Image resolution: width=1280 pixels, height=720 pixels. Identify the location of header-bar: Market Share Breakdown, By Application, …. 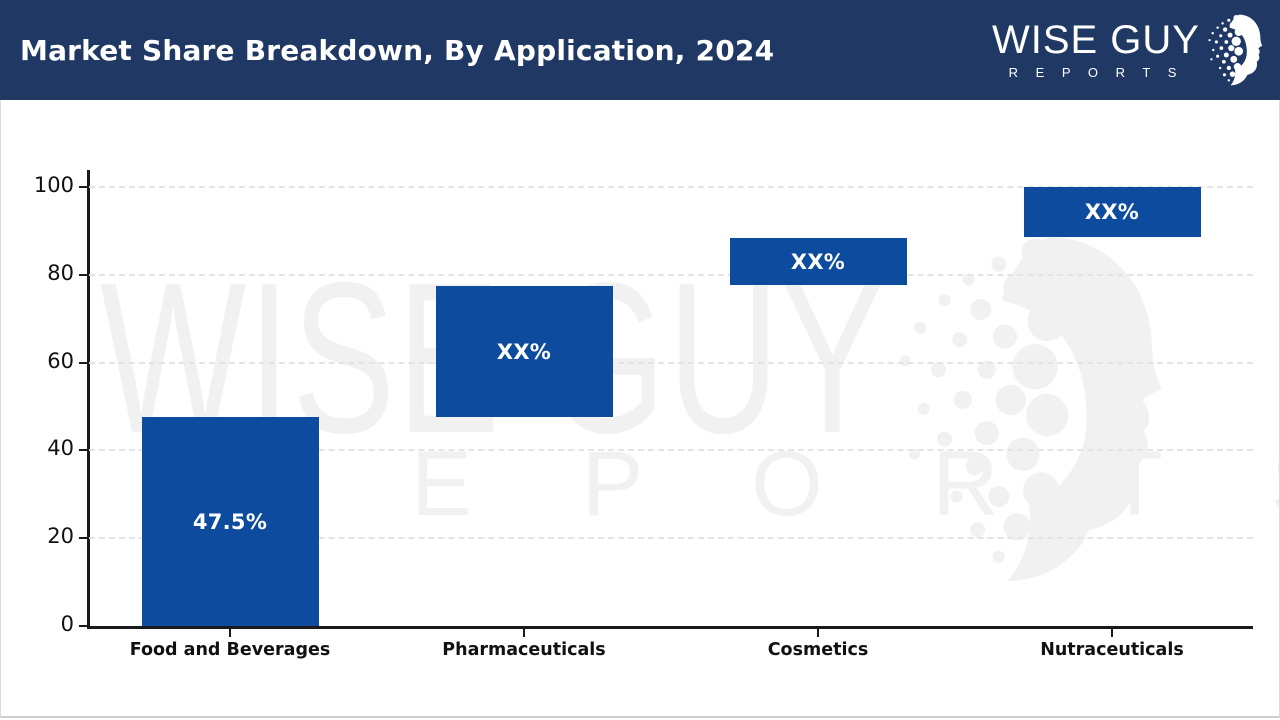
(640, 50).